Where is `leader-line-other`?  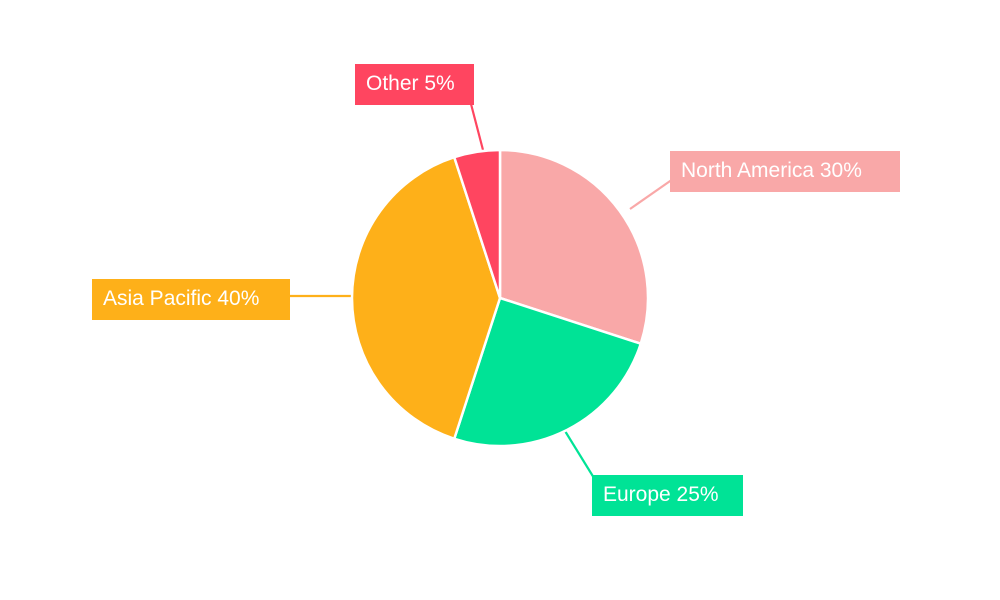 leader-line-other is located at coordinates (477, 127).